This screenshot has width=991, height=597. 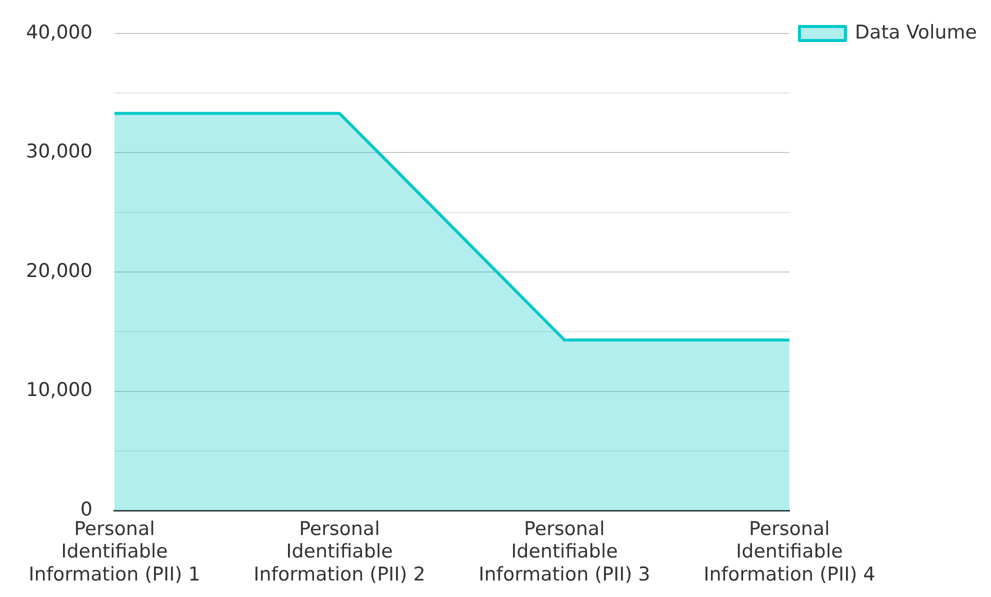 What do you see at coordinates (59, 271) in the screenshot?
I see `y-tick-label: 20,000` at bounding box center [59, 271].